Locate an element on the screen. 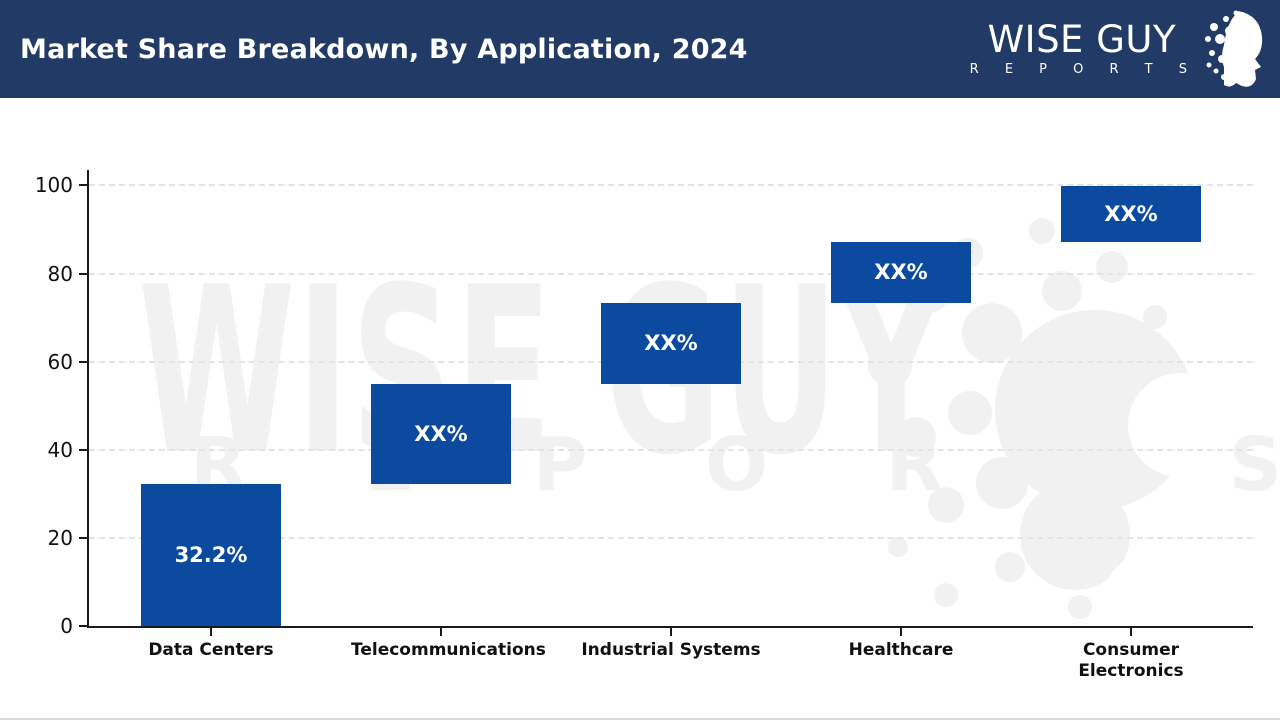 The image size is (1280, 720). y-tick-label-100: 100 is located at coordinates (53, 185).